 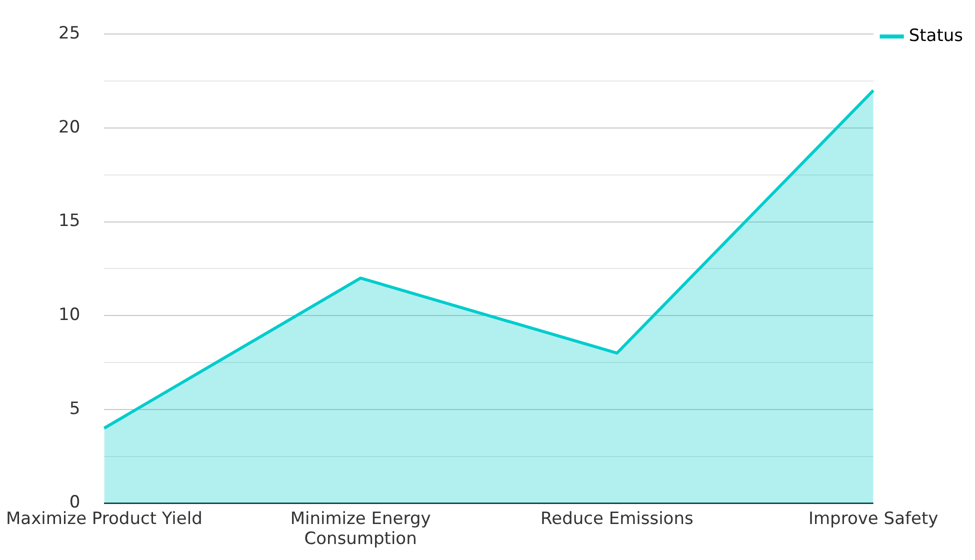 I want to click on x-tick-label: Minimize Energy Consumption, so click(x=360, y=529).